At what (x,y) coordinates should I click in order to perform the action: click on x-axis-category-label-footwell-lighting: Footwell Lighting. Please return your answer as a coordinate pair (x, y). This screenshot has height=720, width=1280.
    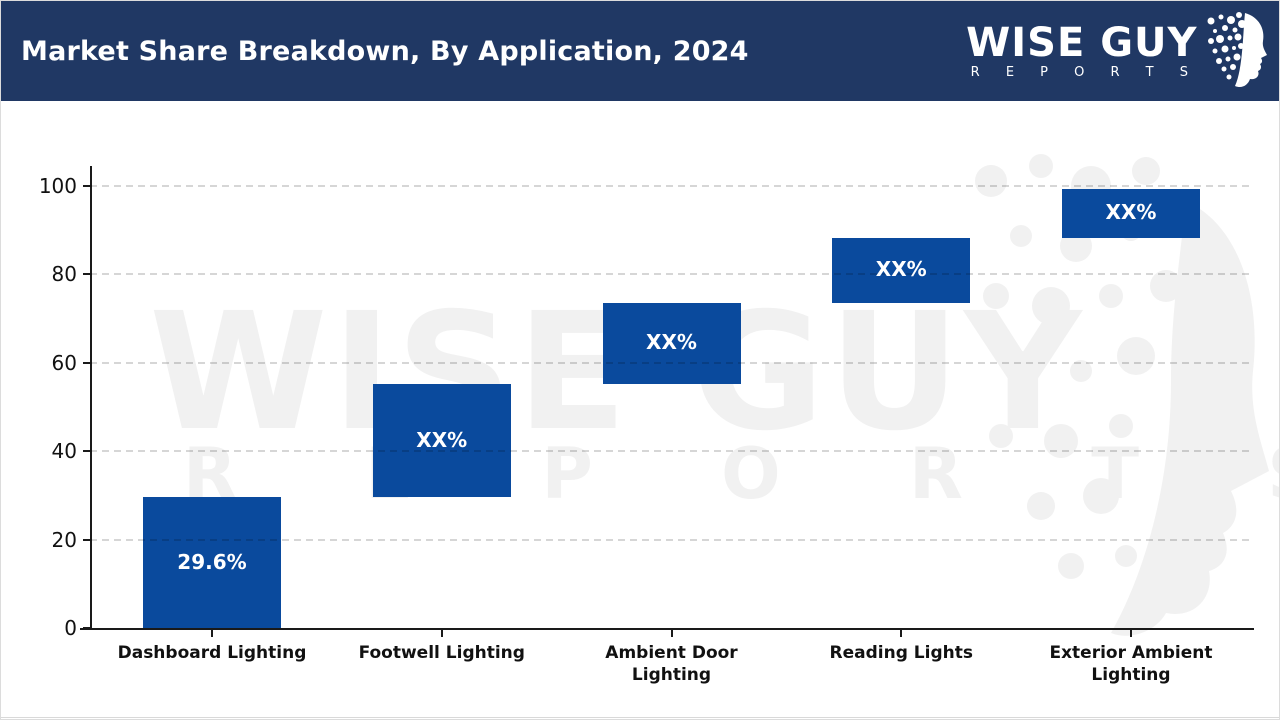
    Looking at the image, I should click on (442, 653).